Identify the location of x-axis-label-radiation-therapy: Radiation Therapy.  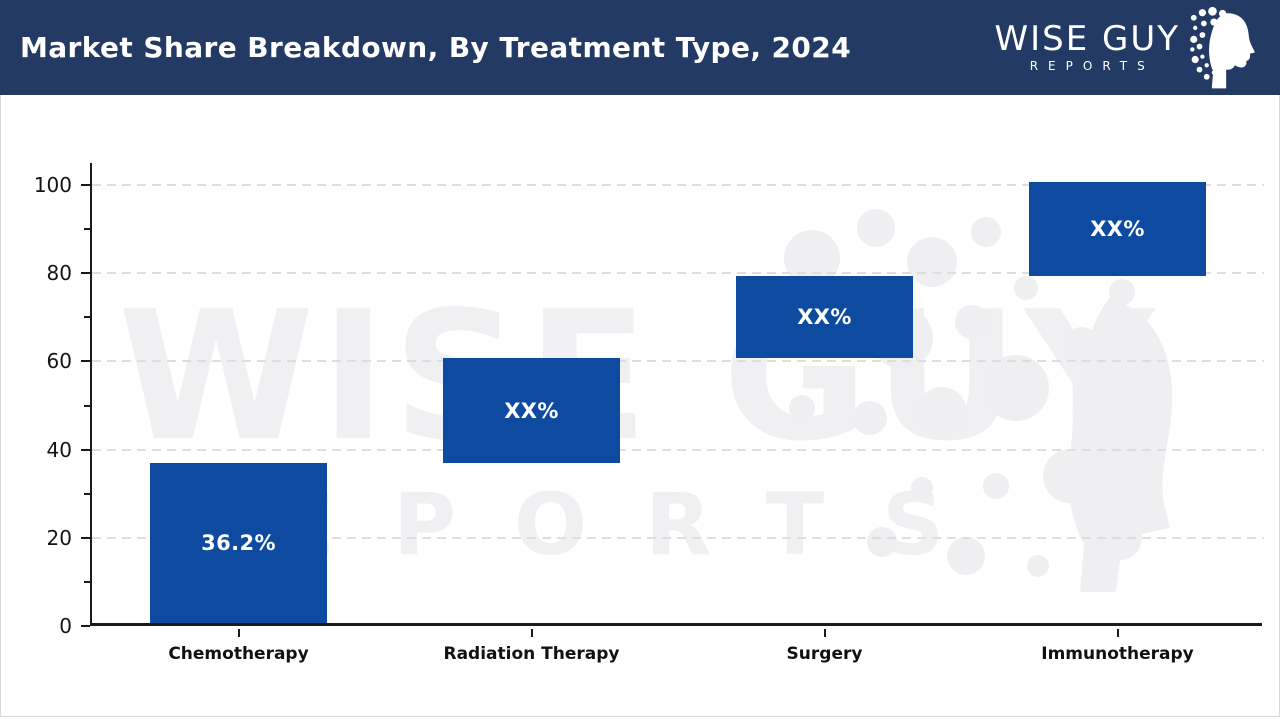
(531, 654).